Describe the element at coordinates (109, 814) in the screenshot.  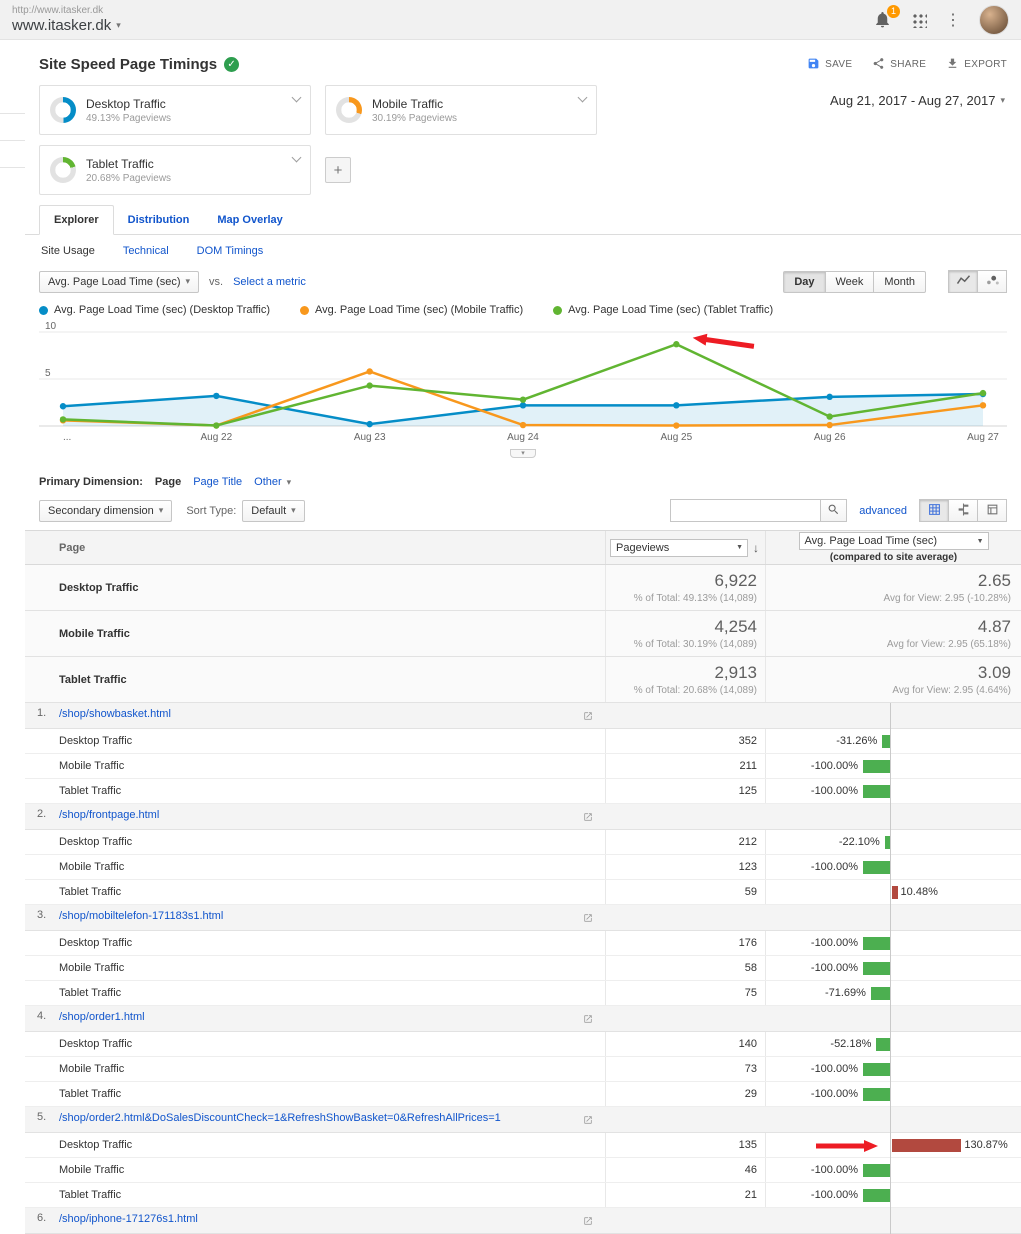
I see `page-link: /shop/frontpage.html` at that location.